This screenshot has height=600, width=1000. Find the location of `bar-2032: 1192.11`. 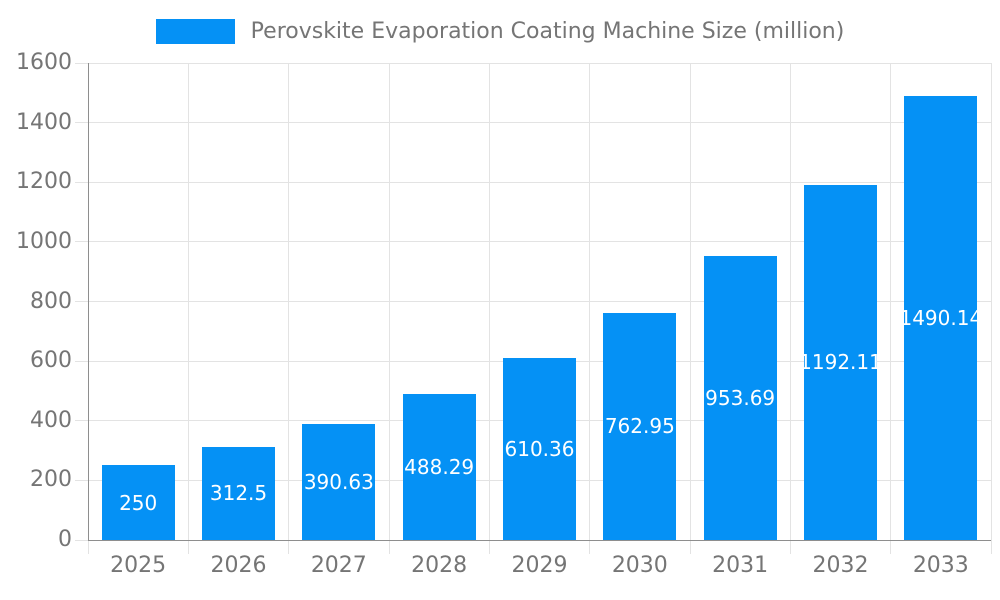

bar-2032: 1192.11 is located at coordinates (840, 362).